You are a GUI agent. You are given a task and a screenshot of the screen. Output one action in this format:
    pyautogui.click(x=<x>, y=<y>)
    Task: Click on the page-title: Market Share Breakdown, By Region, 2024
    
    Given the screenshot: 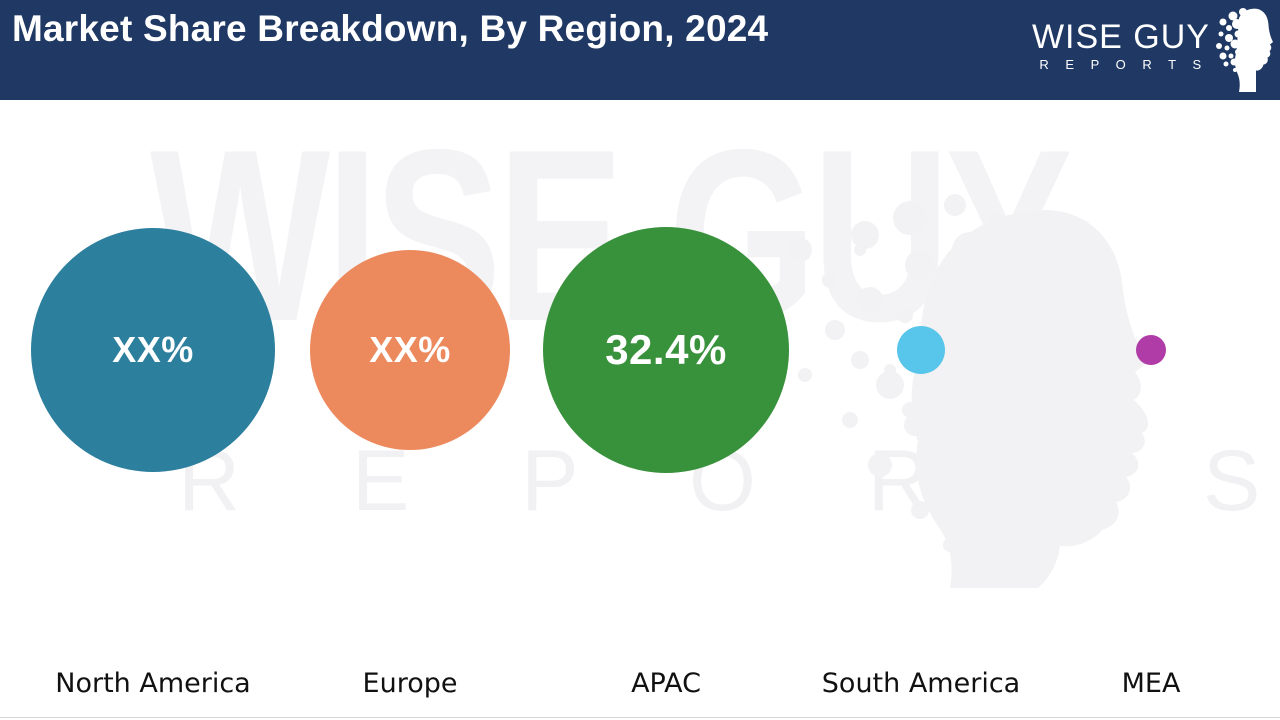 What is the action you would take?
    pyautogui.click(x=390, y=28)
    